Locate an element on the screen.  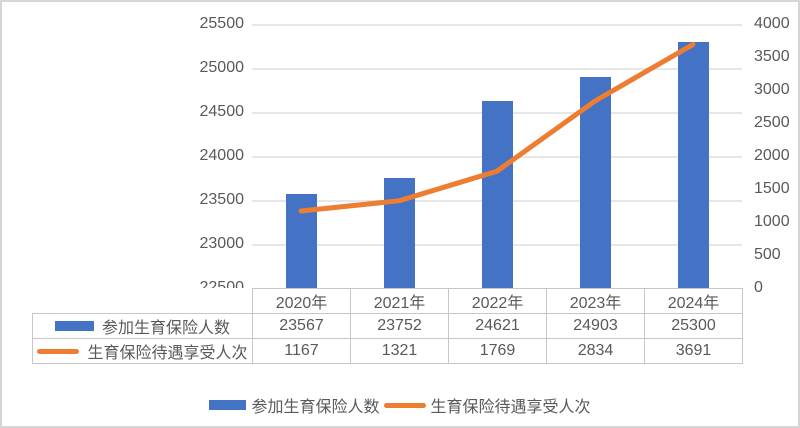
line-series-row: 生育保险待遇享受人次 1167 1321 1769 2834 3691 is located at coordinates (387, 351).